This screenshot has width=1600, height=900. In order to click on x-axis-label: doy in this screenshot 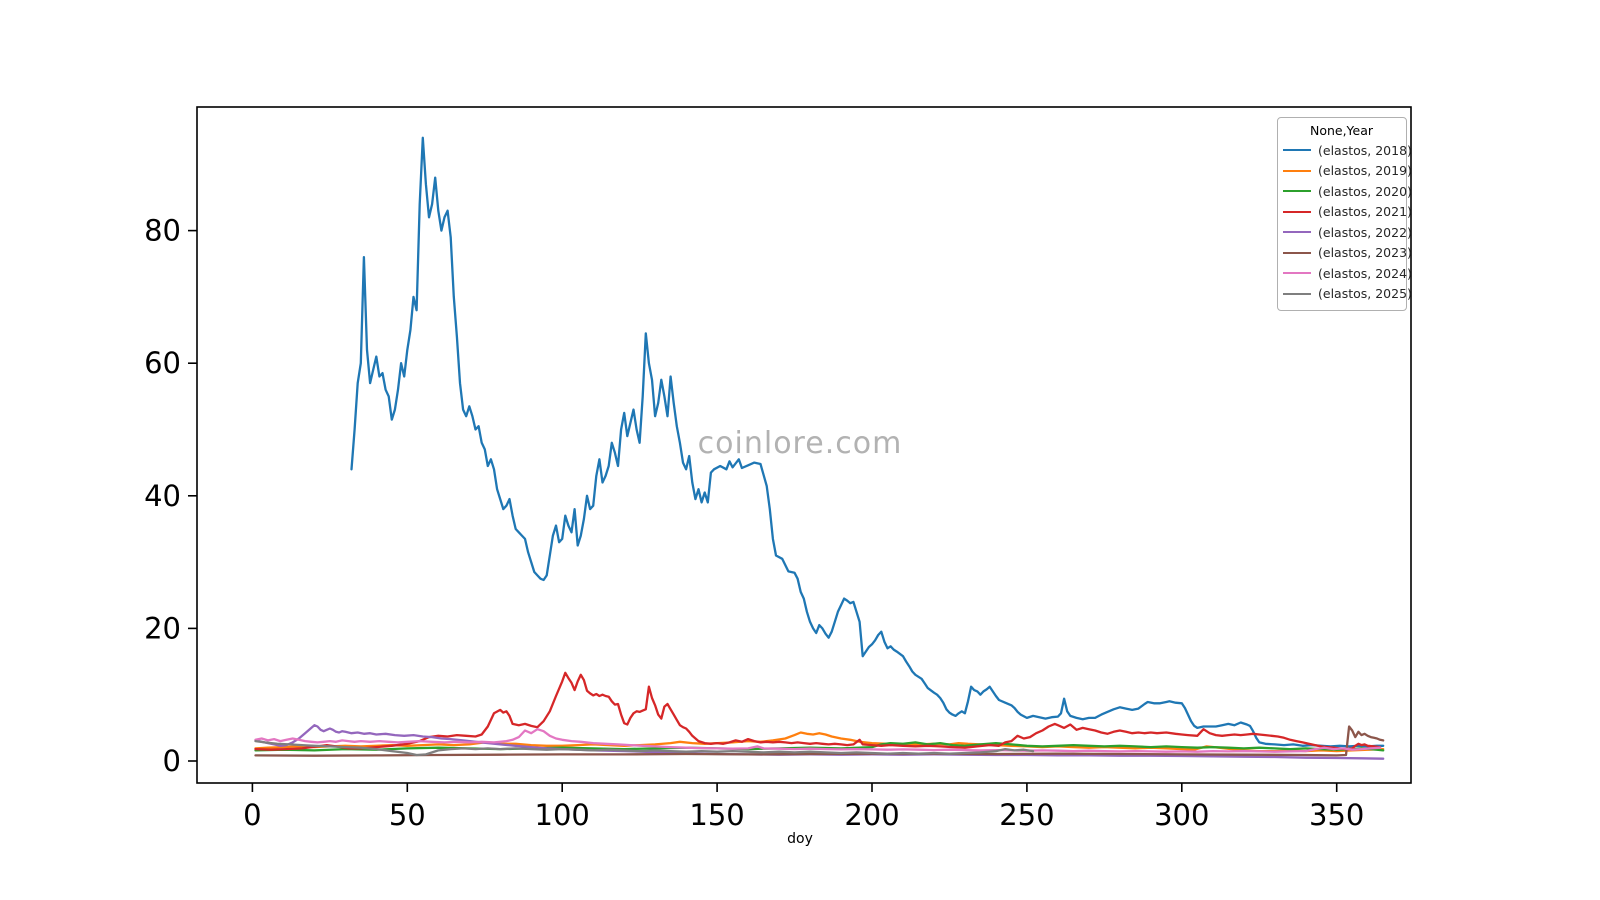, I will do `click(800, 839)`.